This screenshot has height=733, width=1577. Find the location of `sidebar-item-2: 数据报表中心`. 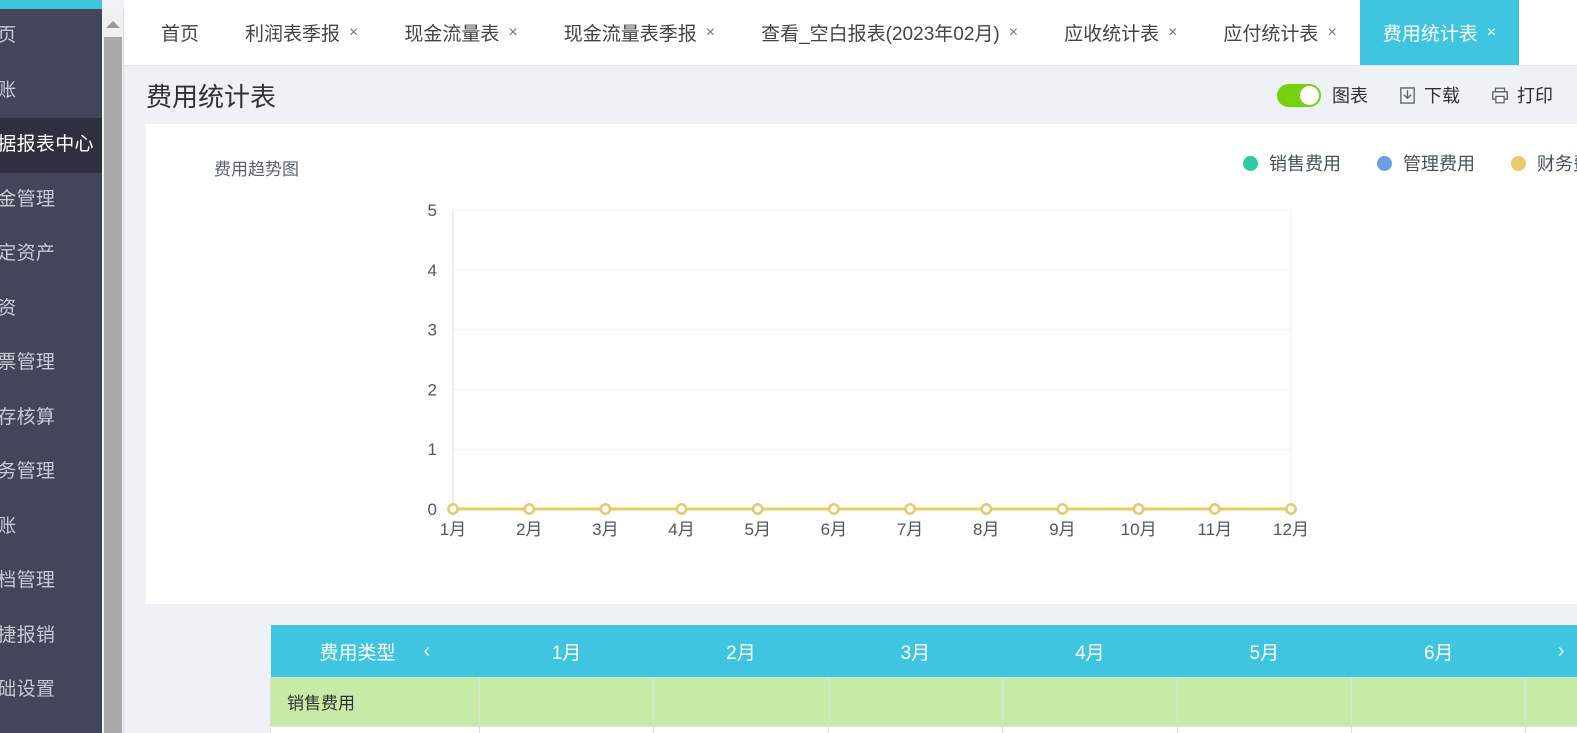

sidebar-item-2: 数据报表中心 is located at coordinates (51, 145).